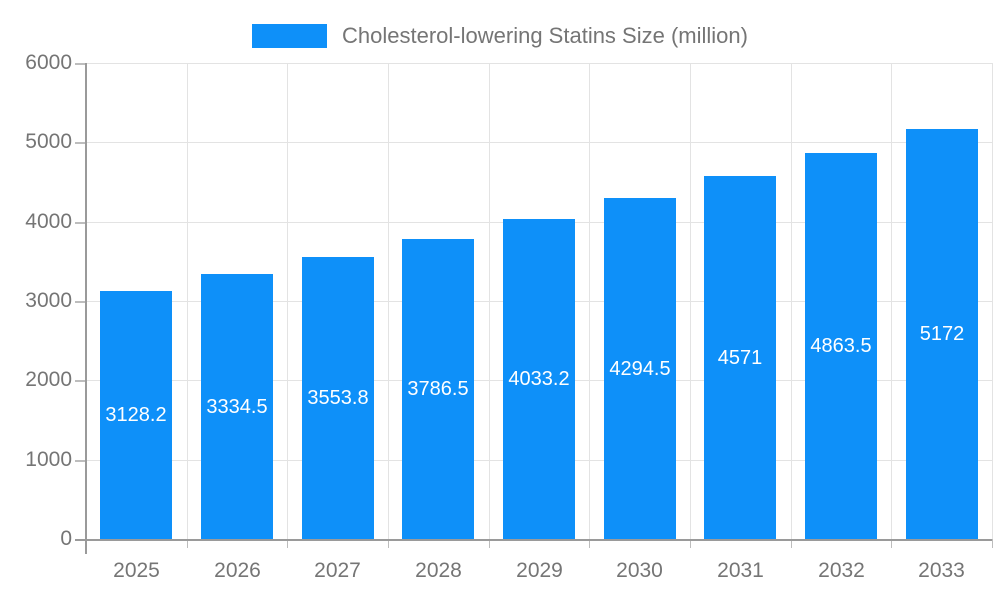 This screenshot has height=600, width=1000. I want to click on bar-value-label: 3553.8, so click(338, 398).